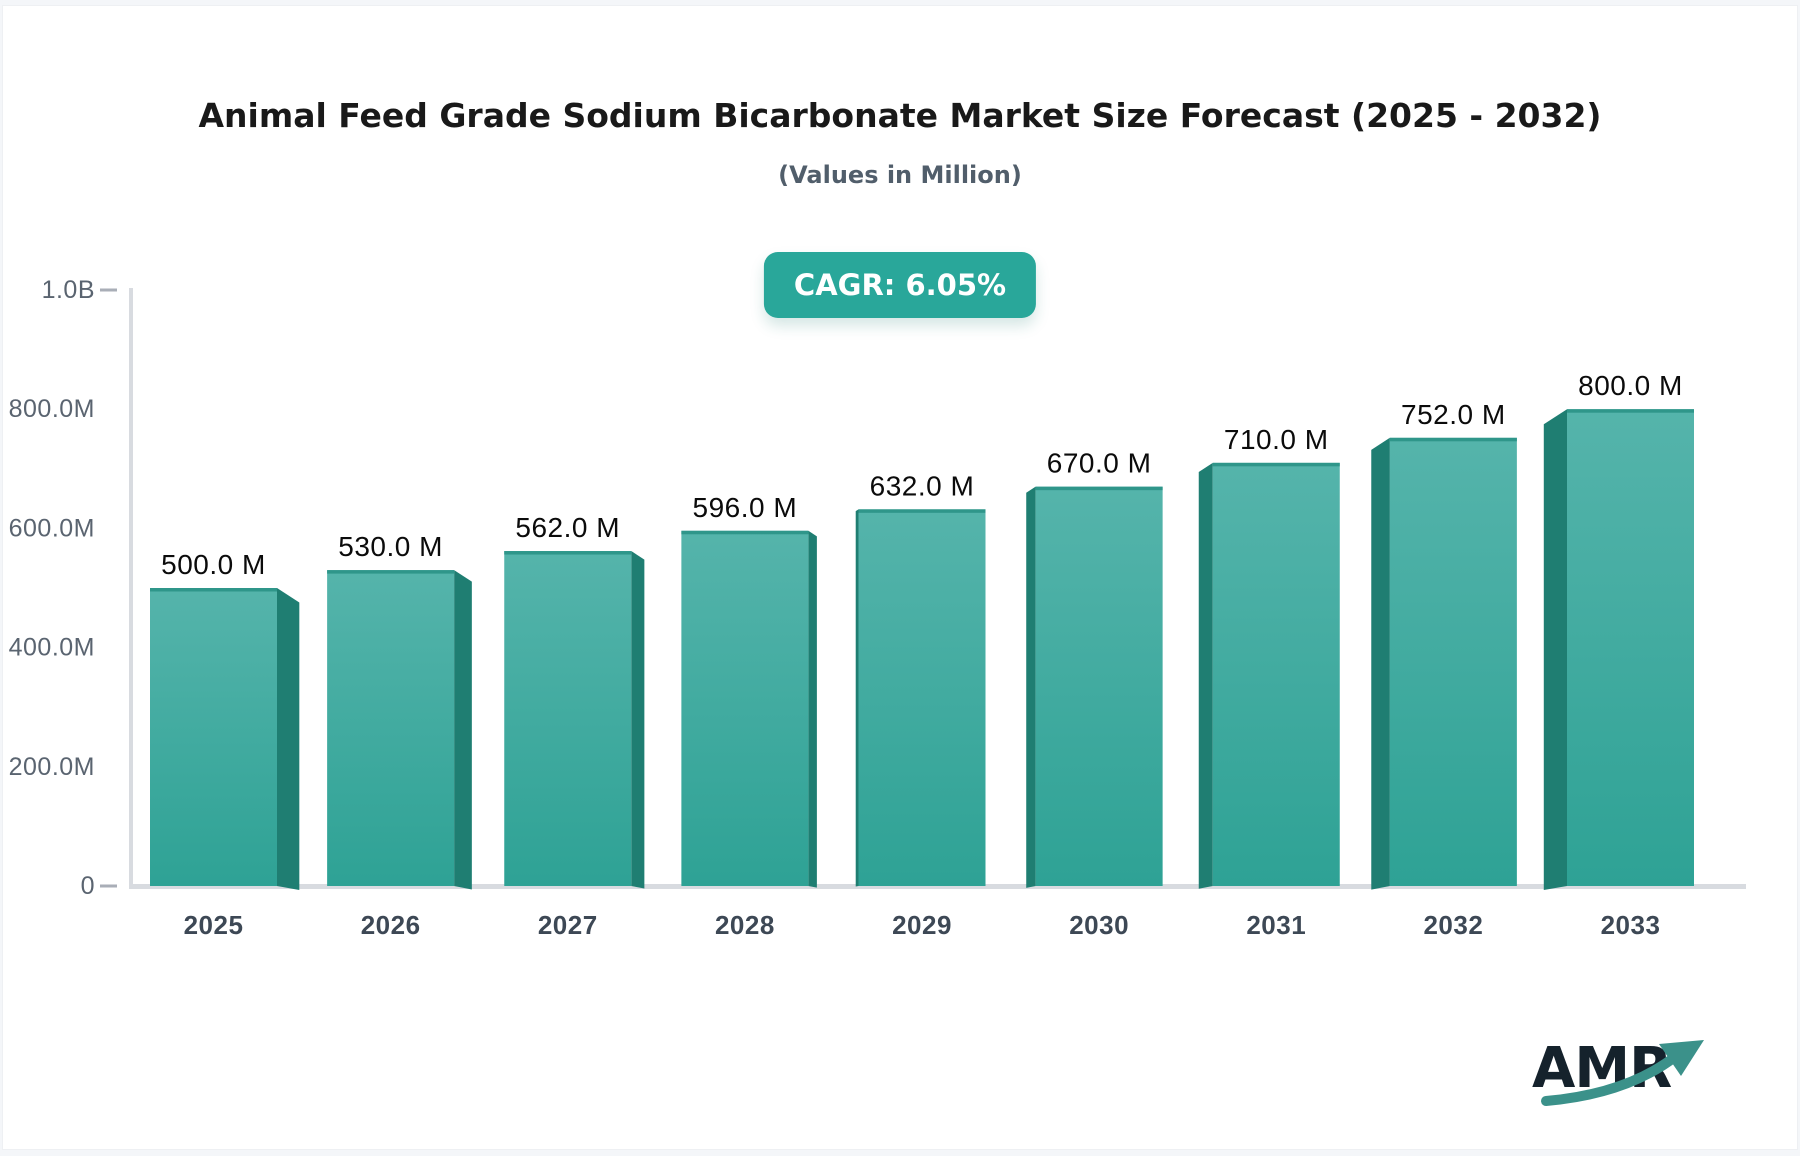 The image size is (1800, 1156). I want to click on x-axis-label: 2030, so click(1099, 925).